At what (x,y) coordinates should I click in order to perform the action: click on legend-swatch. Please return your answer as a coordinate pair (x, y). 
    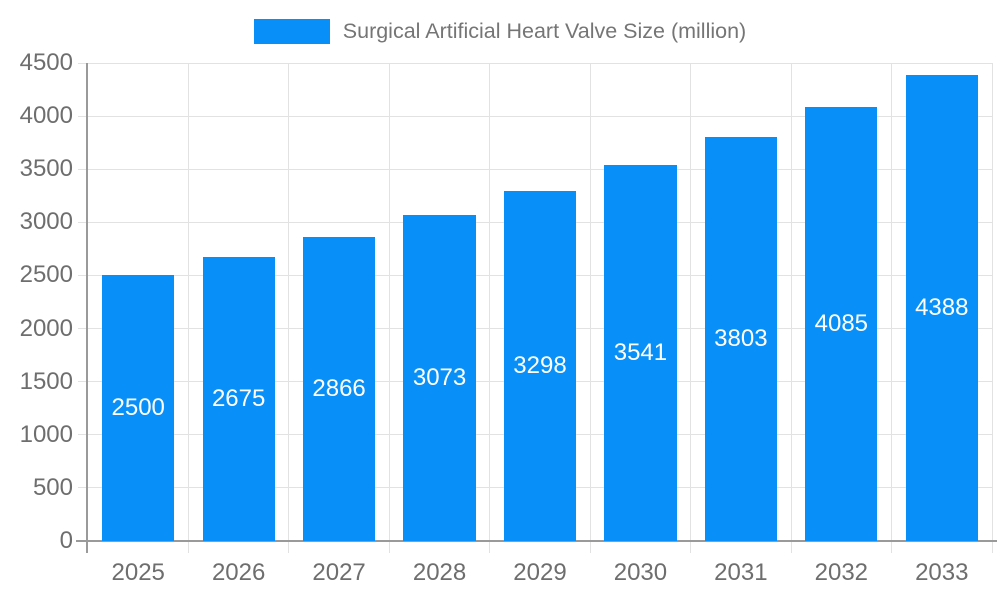
    Looking at the image, I should click on (291, 31).